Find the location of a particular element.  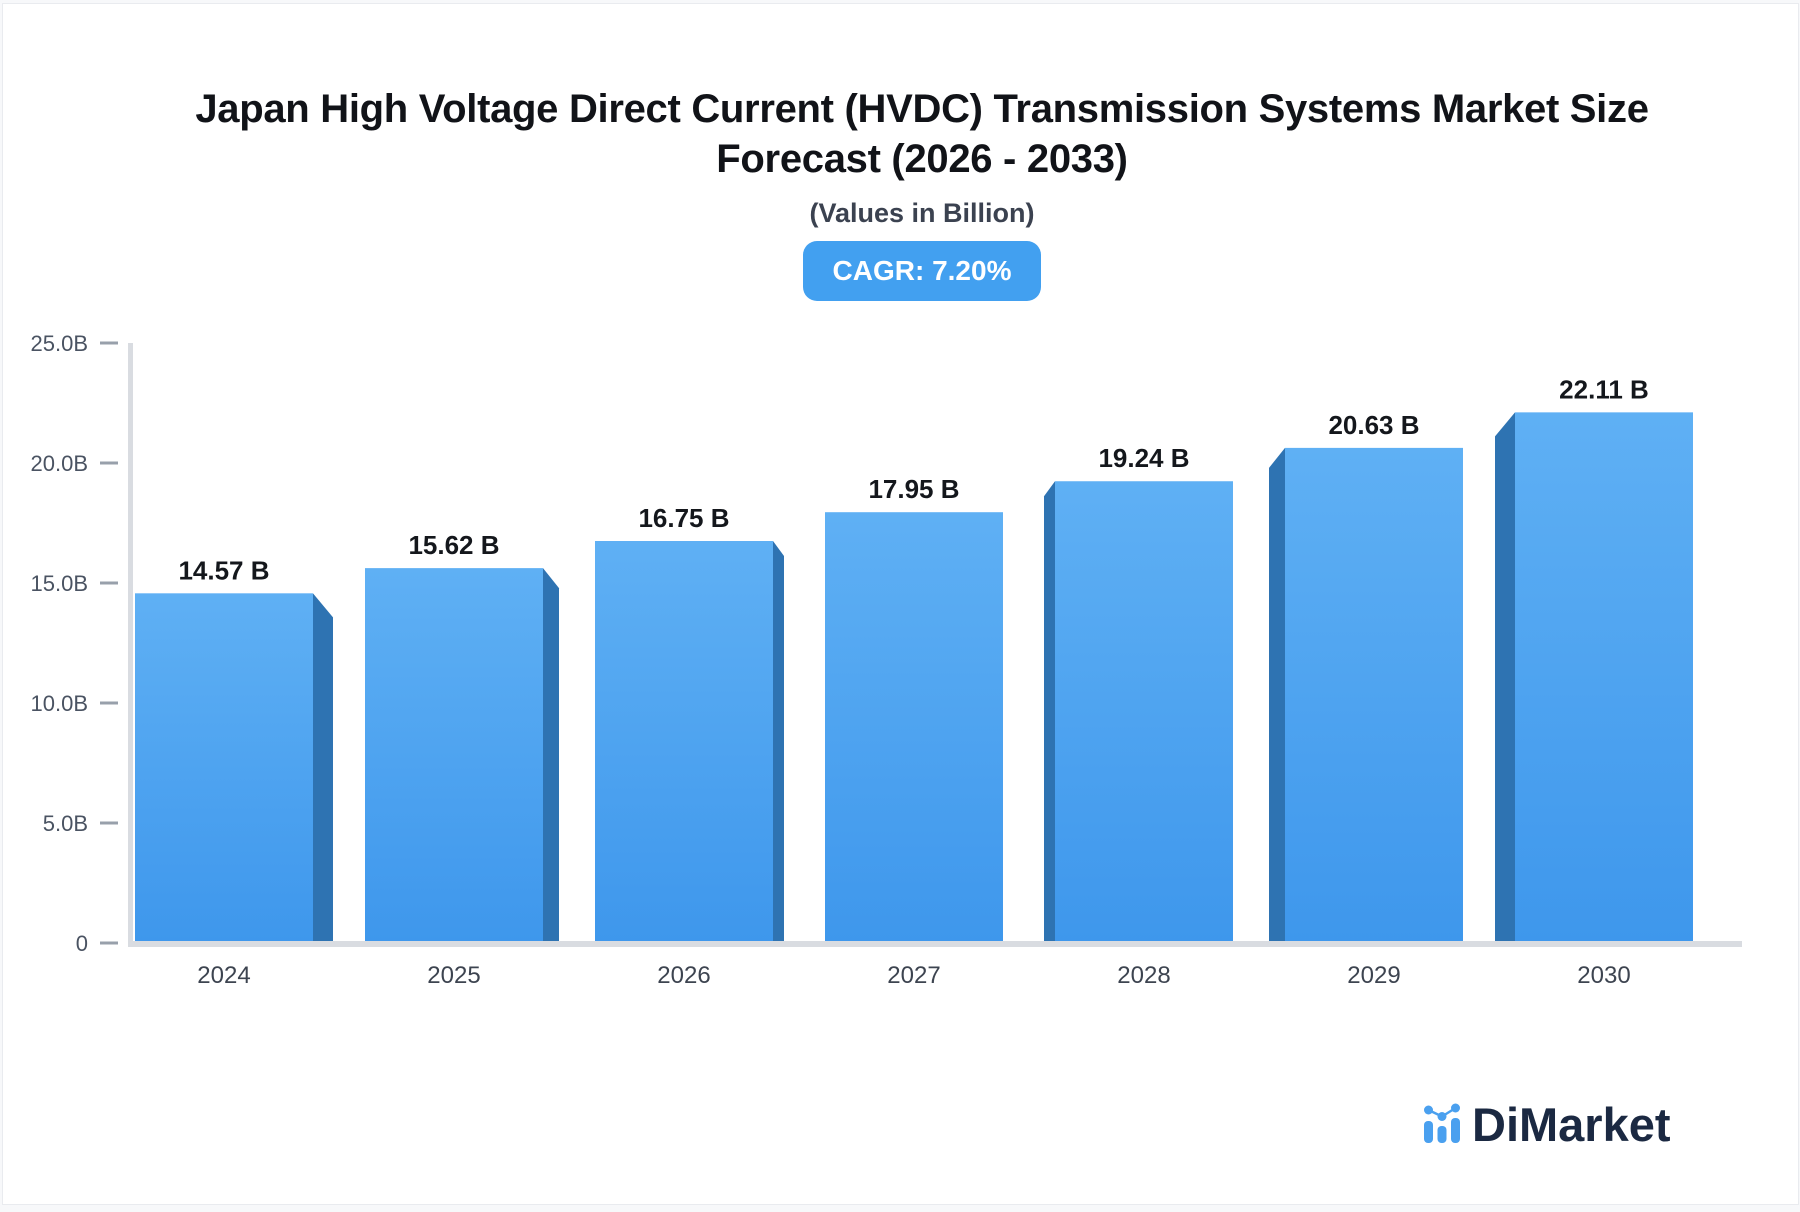

bar-2029 is located at coordinates (1374, 695).